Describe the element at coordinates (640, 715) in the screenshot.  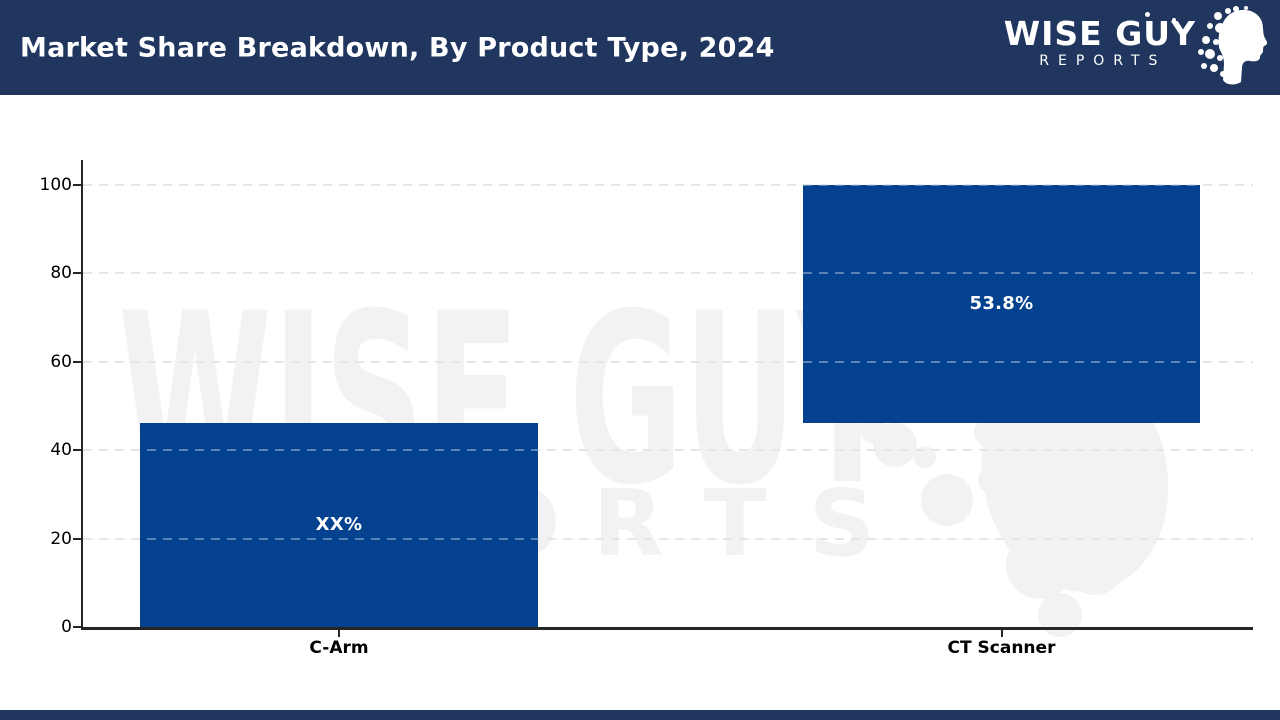
I see `footer-bar` at that location.